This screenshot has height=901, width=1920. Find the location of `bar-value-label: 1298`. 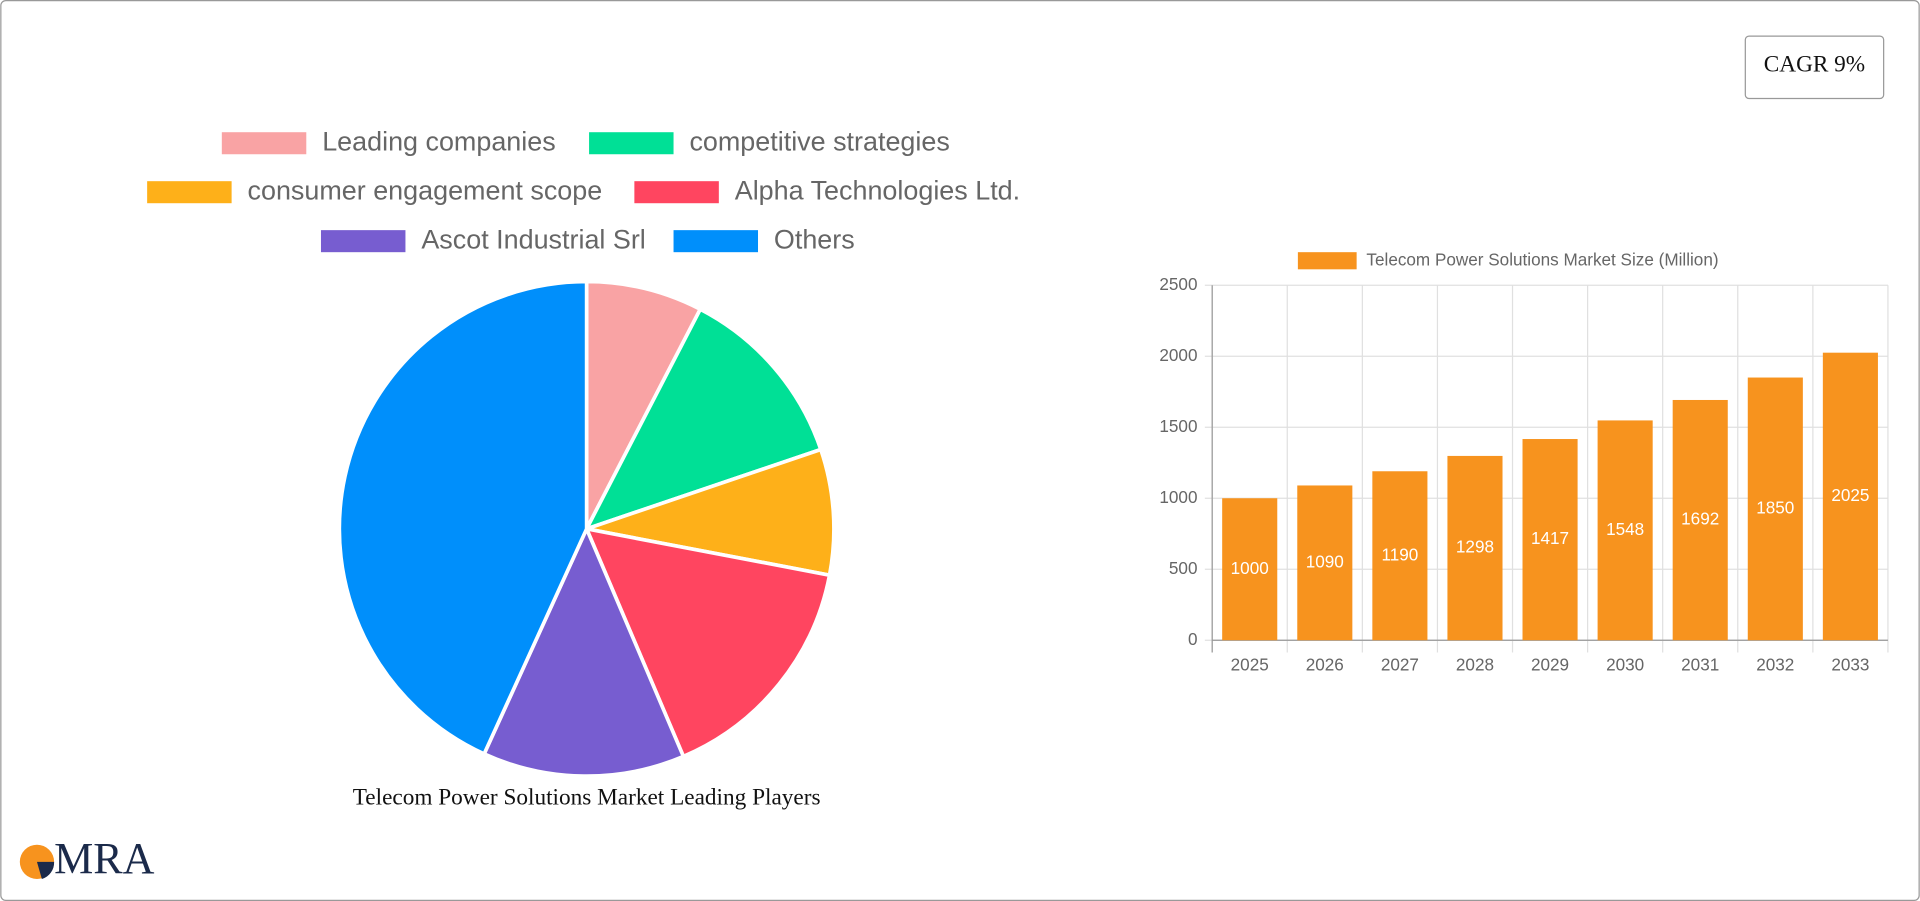

bar-value-label: 1298 is located at coordinates (1475, 547).